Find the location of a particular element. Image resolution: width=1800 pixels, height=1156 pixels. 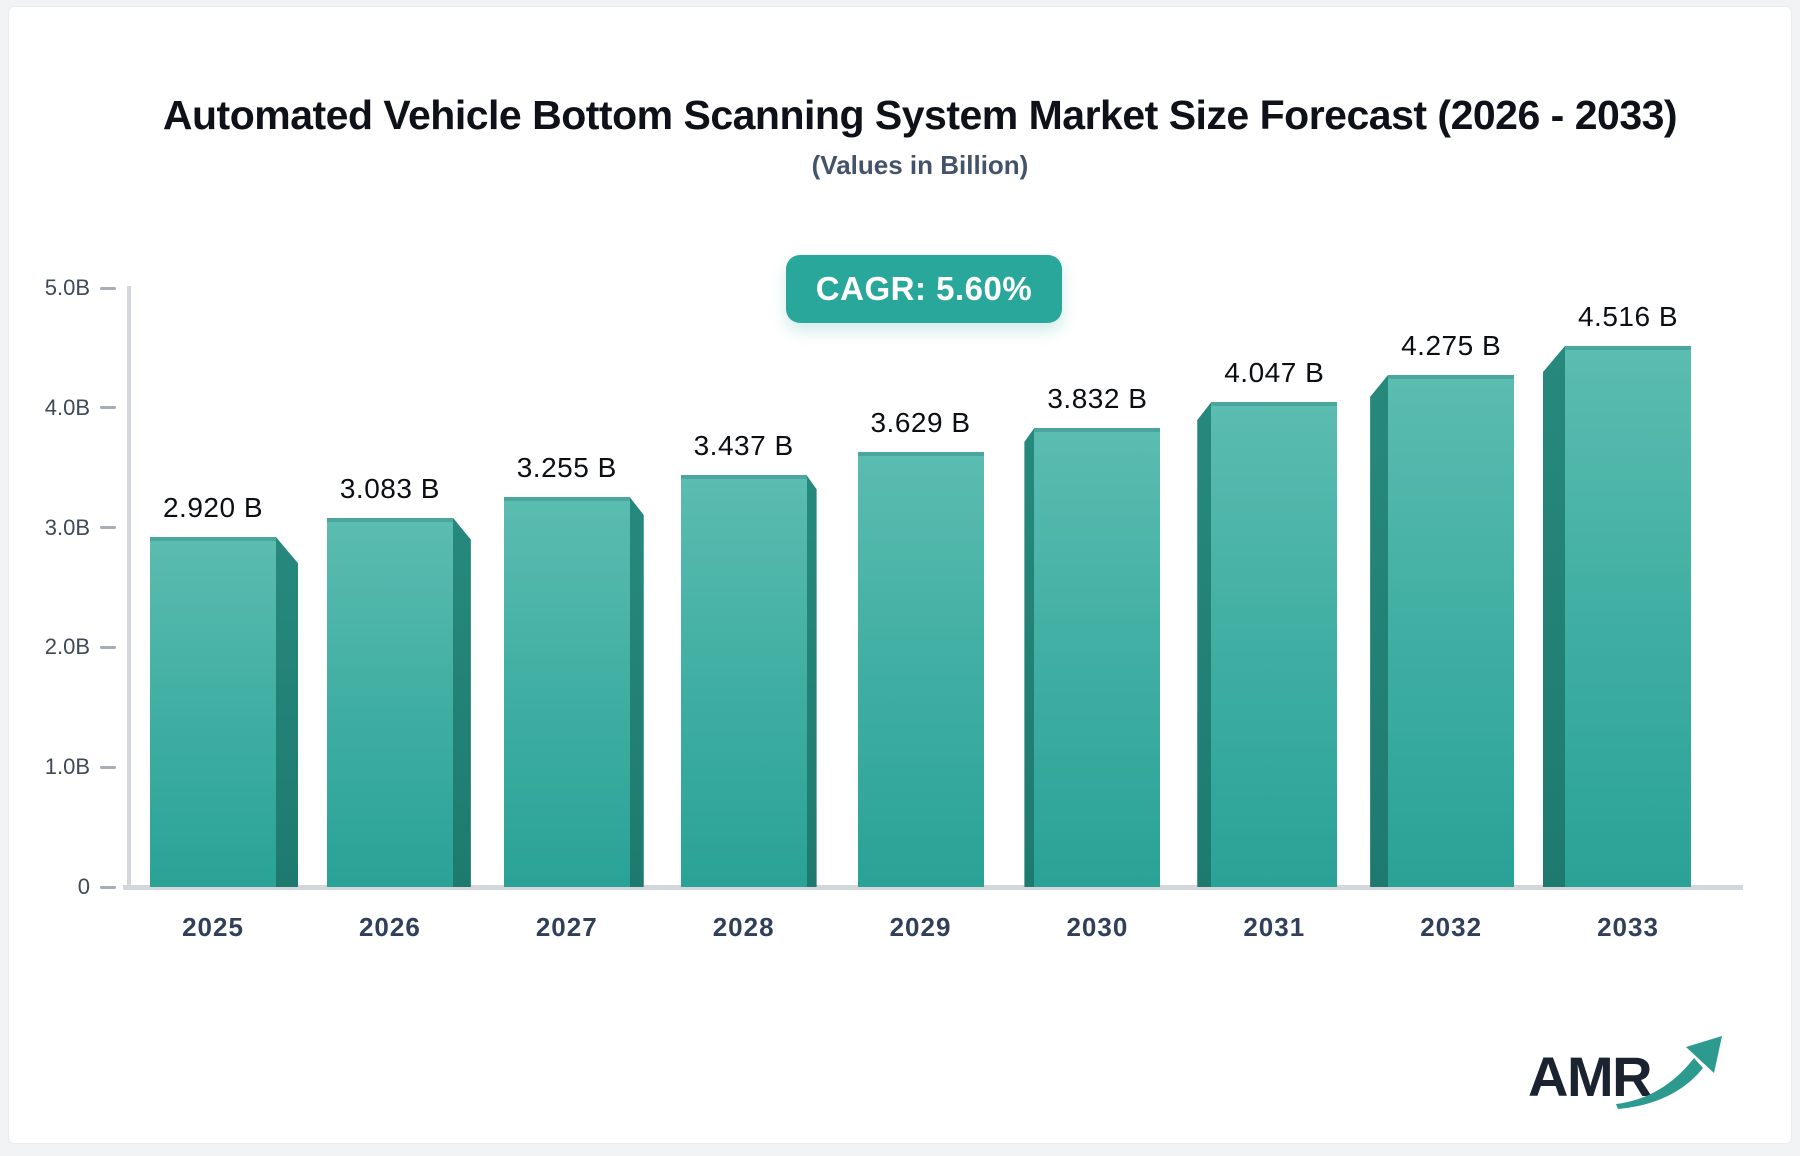

bar-value-label: 3.255 B is located at coordinates (566, 468).